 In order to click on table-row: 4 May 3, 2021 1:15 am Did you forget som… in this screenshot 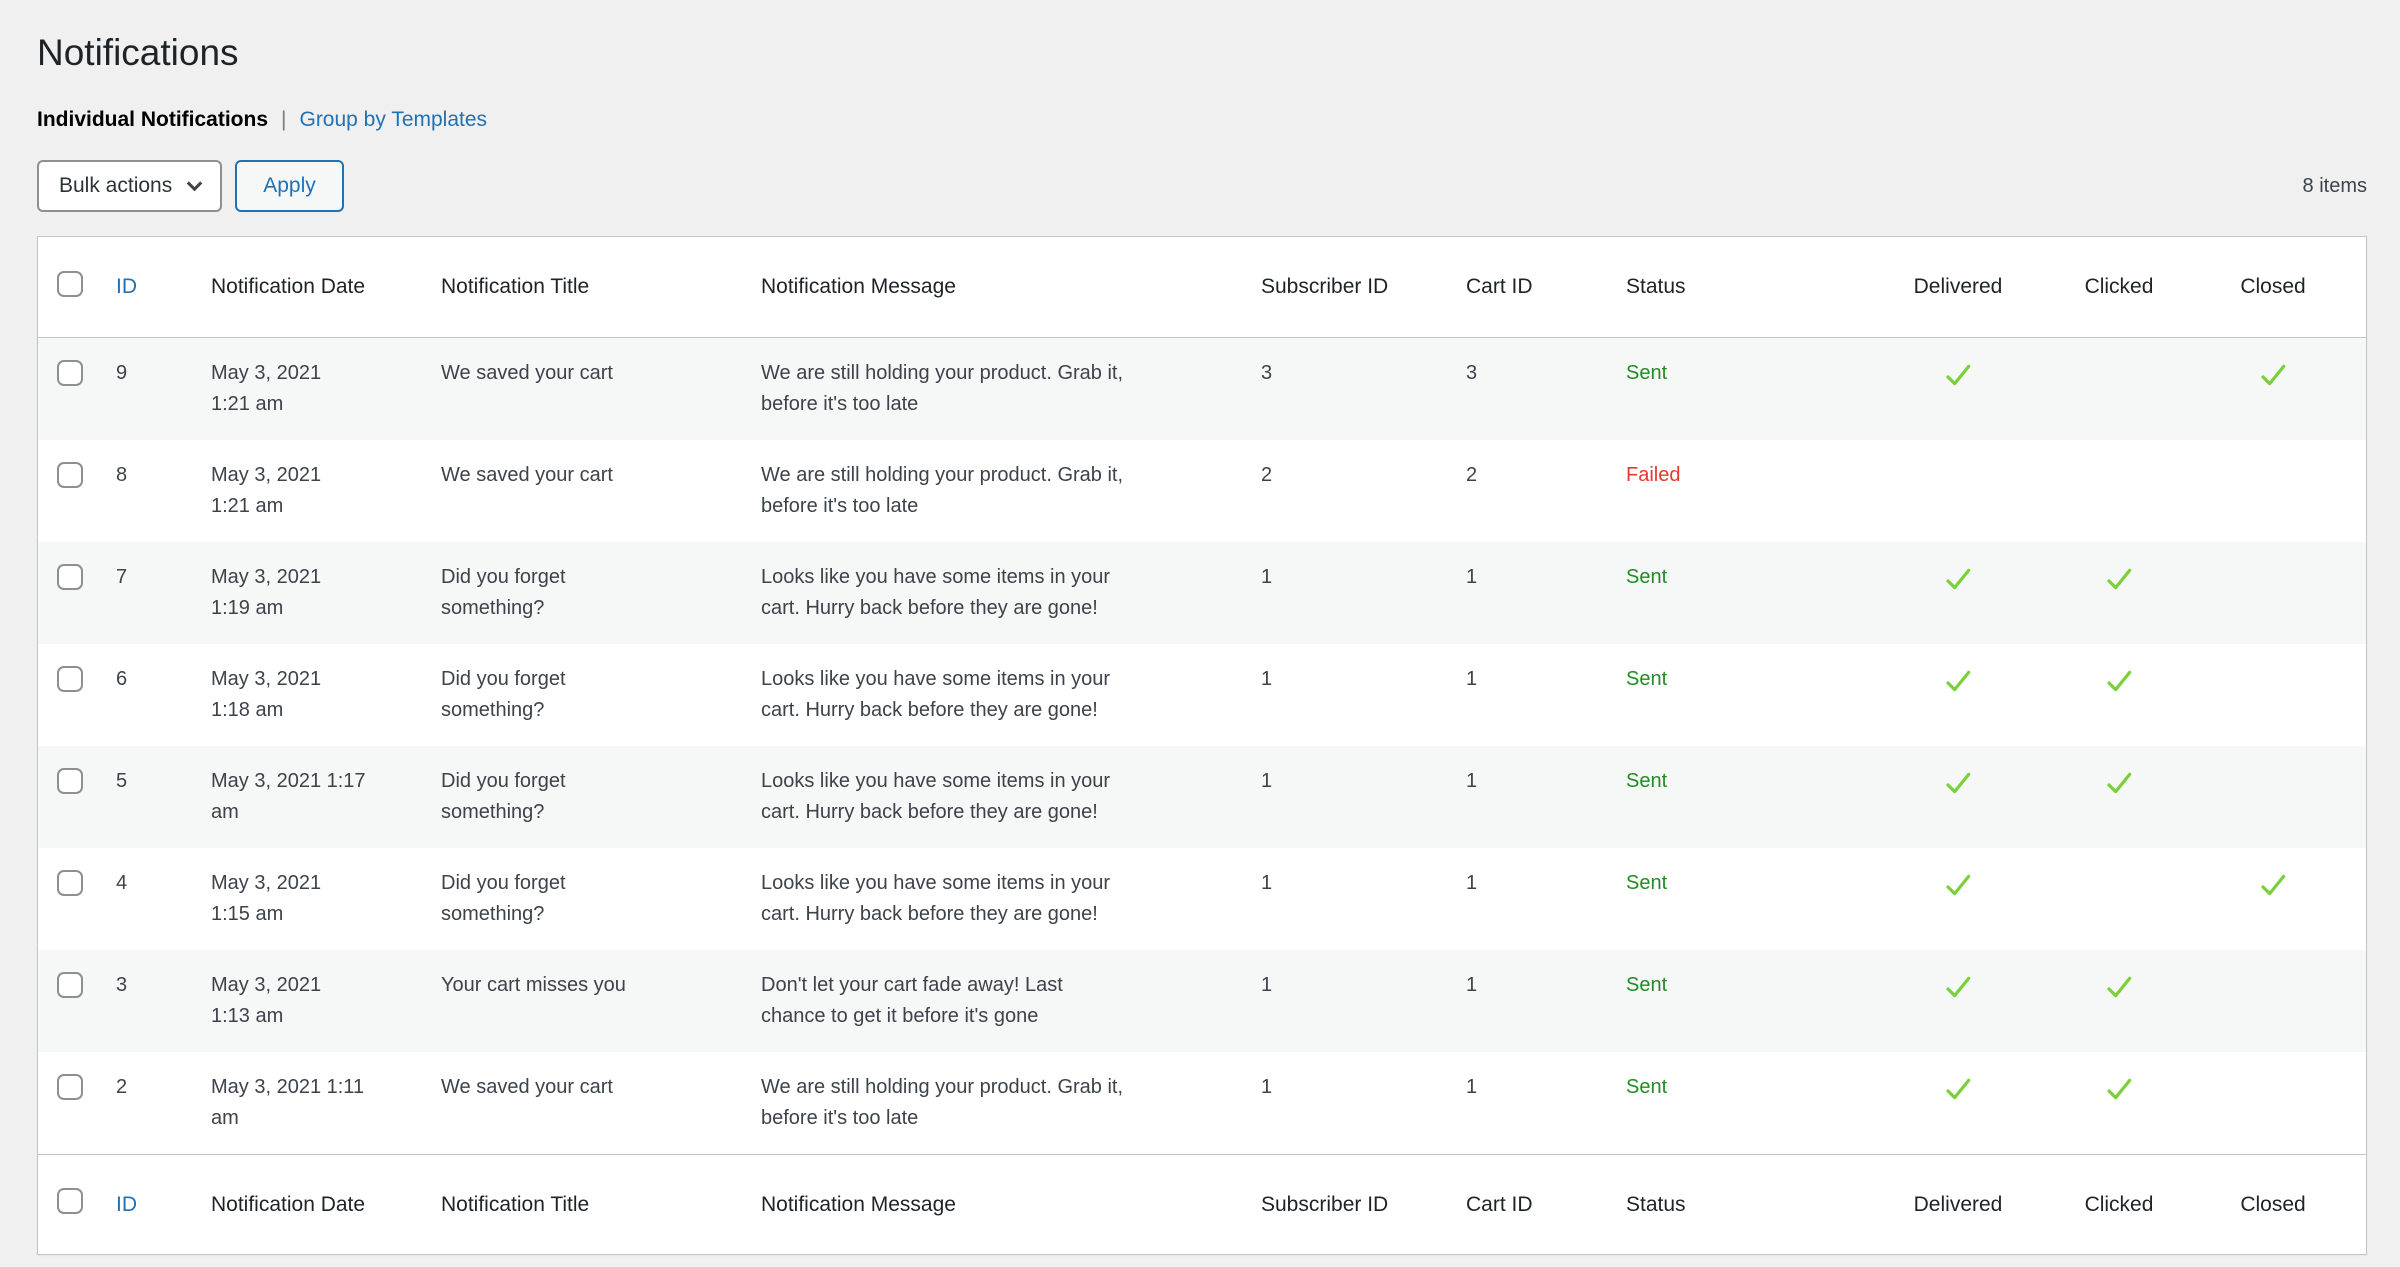, I will do `click(1202, 899)`.